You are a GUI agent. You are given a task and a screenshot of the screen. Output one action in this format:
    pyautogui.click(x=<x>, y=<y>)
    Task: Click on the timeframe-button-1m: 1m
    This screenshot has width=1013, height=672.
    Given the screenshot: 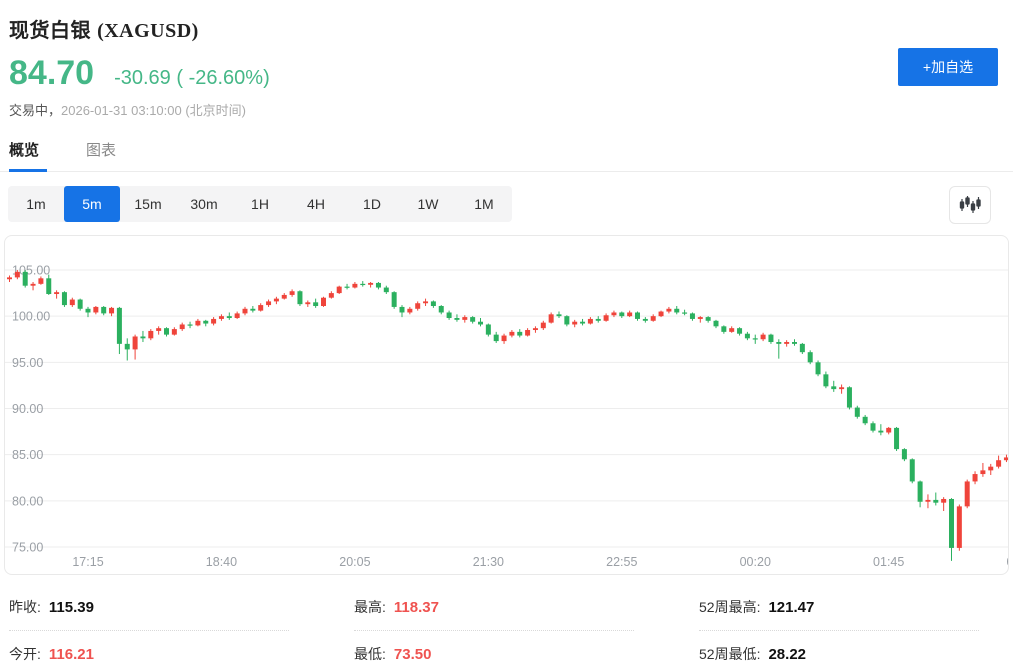 What is the action you would take?
    pyautogui.click(x=36, y=204)
    